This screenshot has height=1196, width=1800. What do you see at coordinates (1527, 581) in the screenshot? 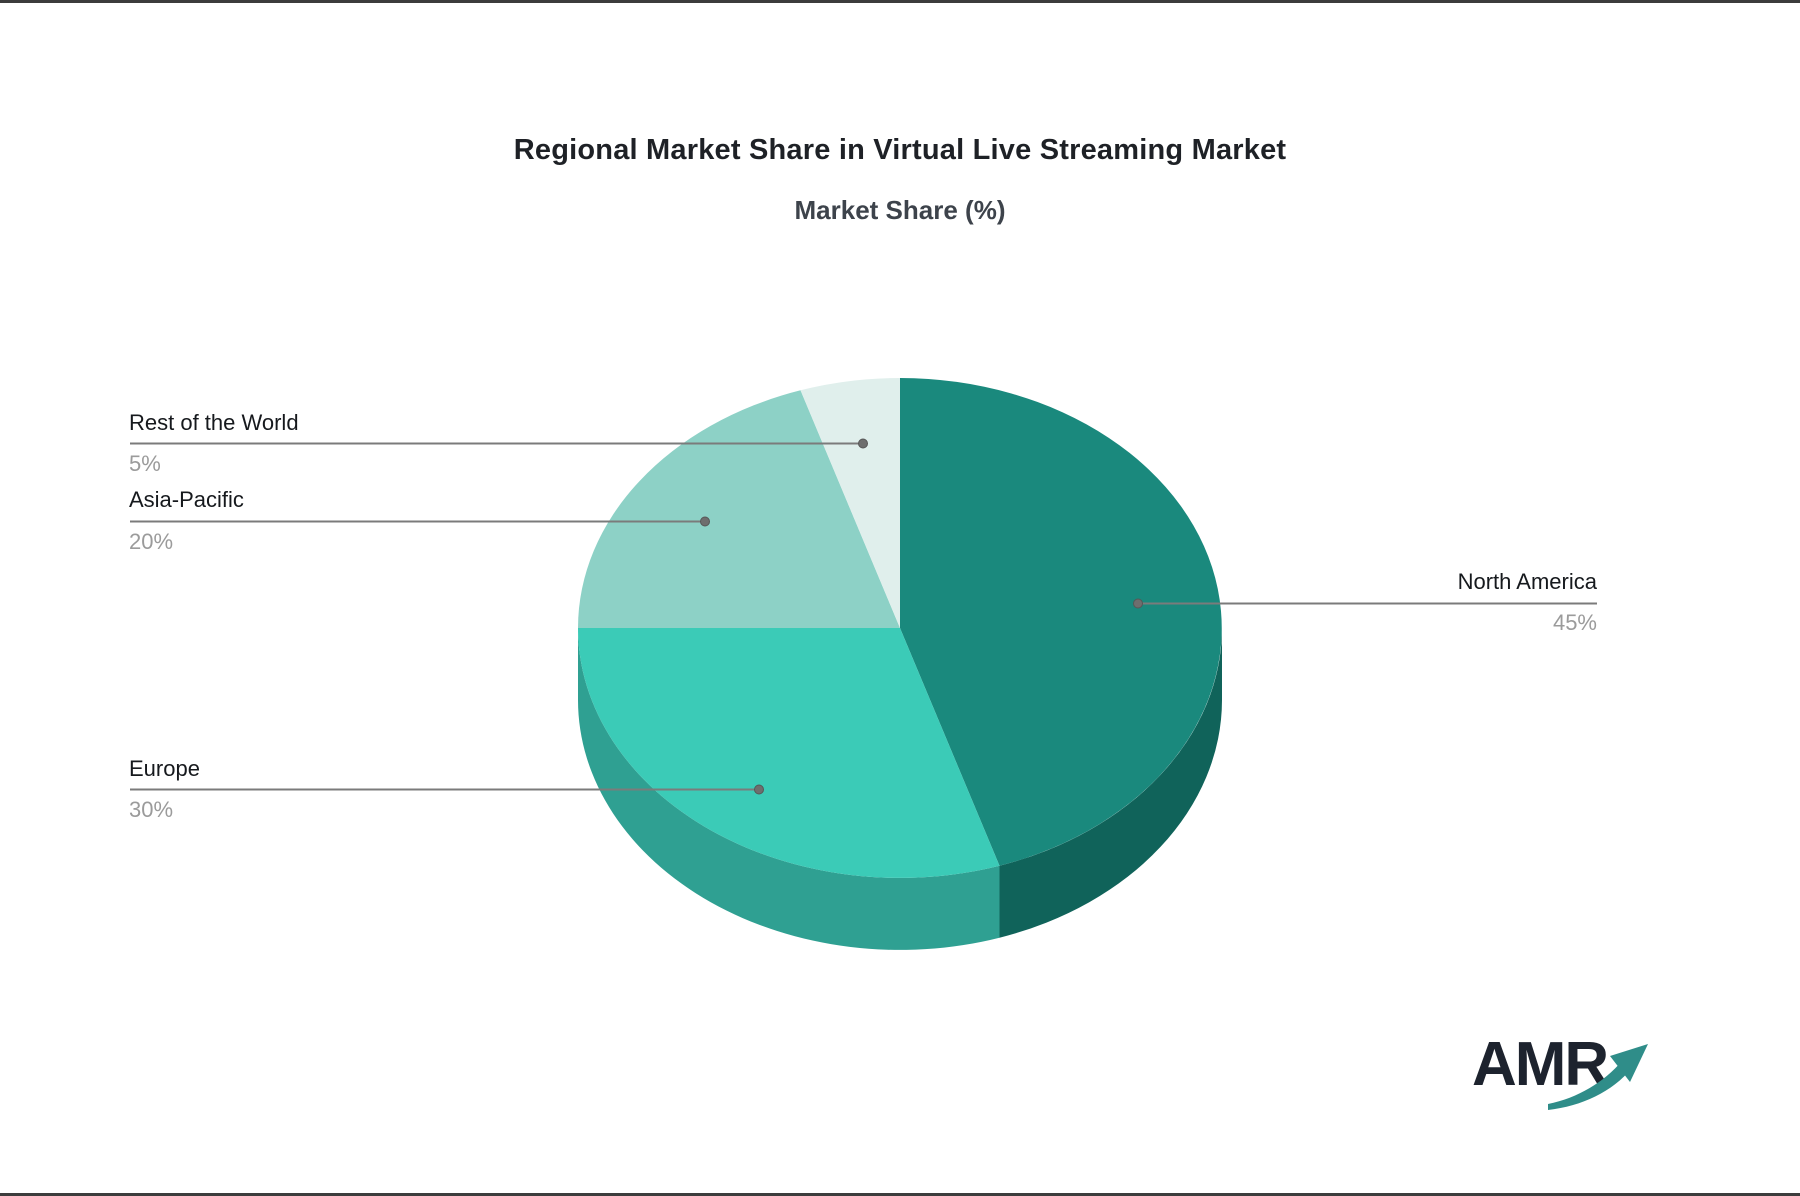
I see `slice-label-north-america: North America` at bounding box center [1527, 581].